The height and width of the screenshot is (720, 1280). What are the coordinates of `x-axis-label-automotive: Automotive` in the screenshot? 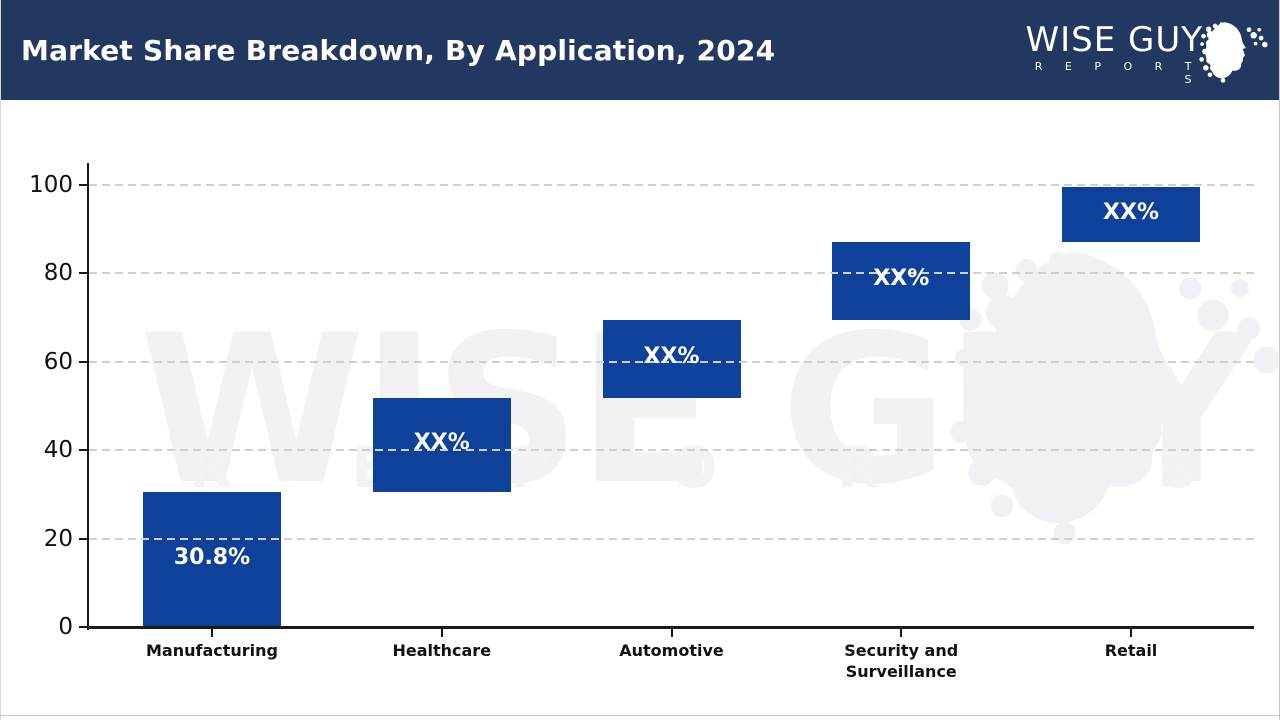 It's located at (671, 650).